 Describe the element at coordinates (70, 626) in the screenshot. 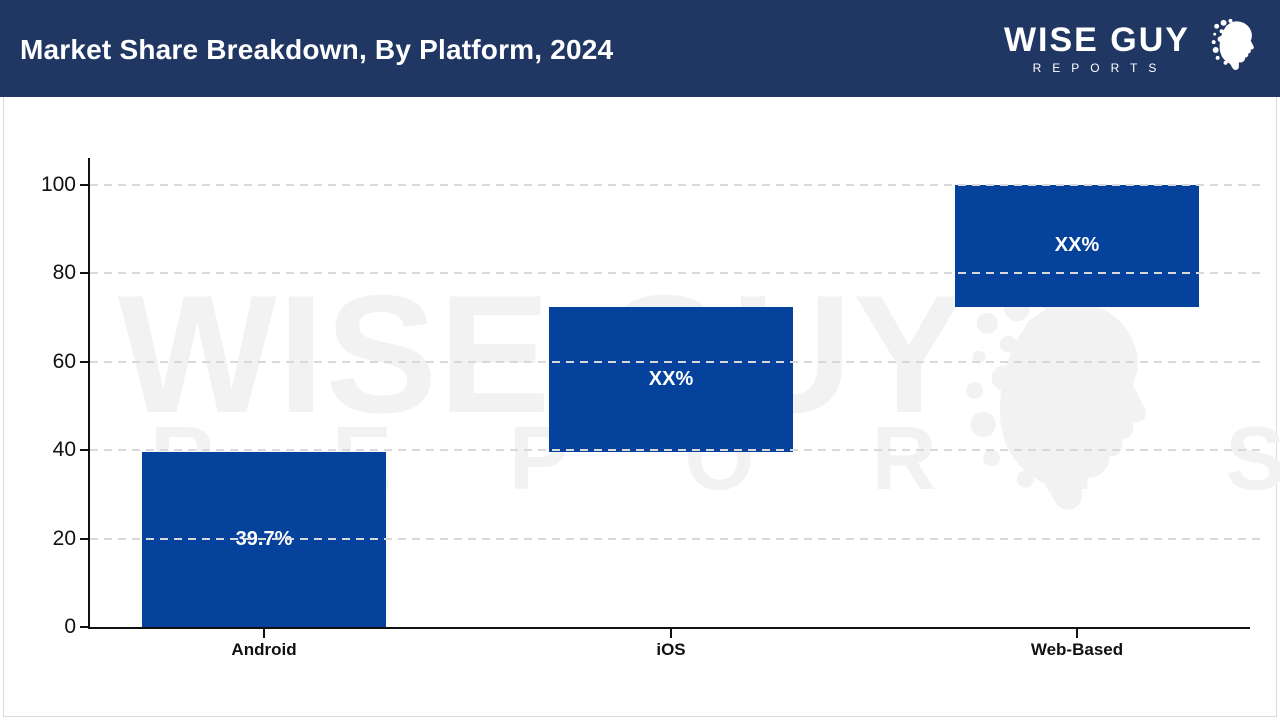

I see `y-axis-label-0: 0` at that location.